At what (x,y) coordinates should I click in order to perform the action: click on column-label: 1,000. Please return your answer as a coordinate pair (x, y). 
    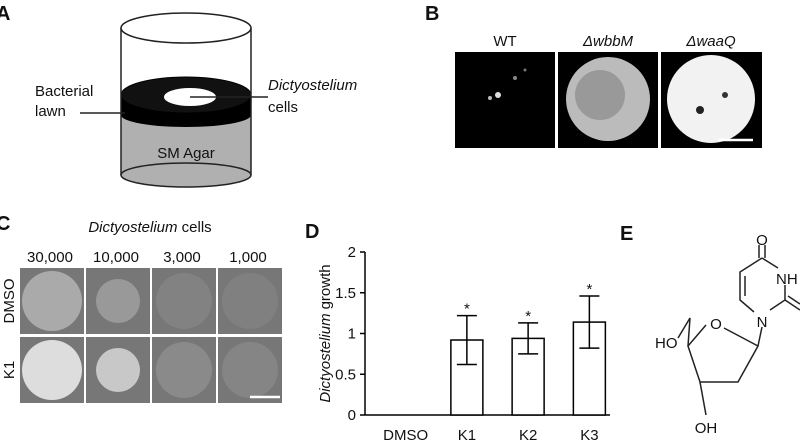
    Looking at the image, I should click on (248, 257).